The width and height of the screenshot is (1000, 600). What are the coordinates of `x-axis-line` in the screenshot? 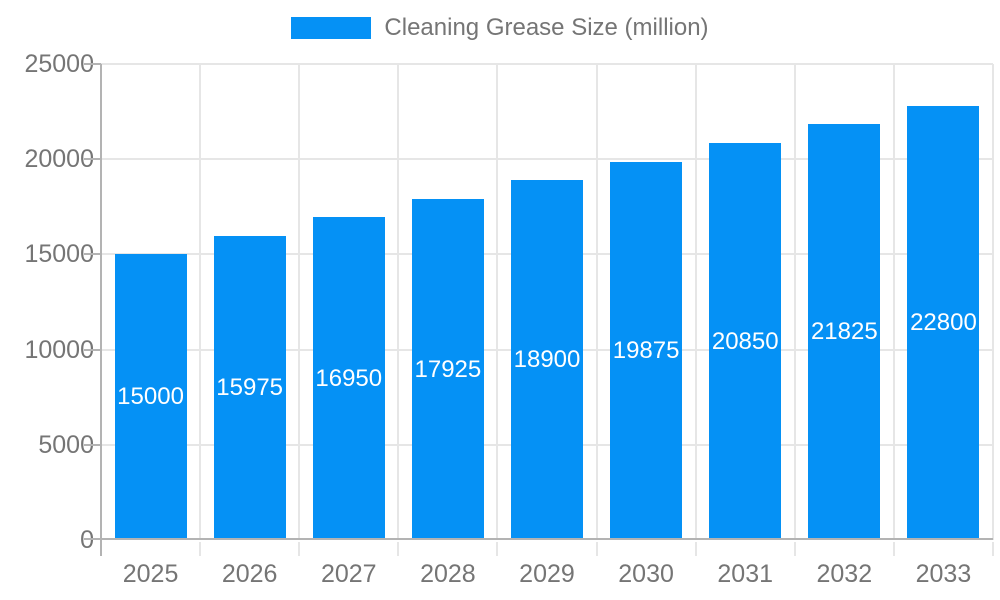 It's located at (538, 539).